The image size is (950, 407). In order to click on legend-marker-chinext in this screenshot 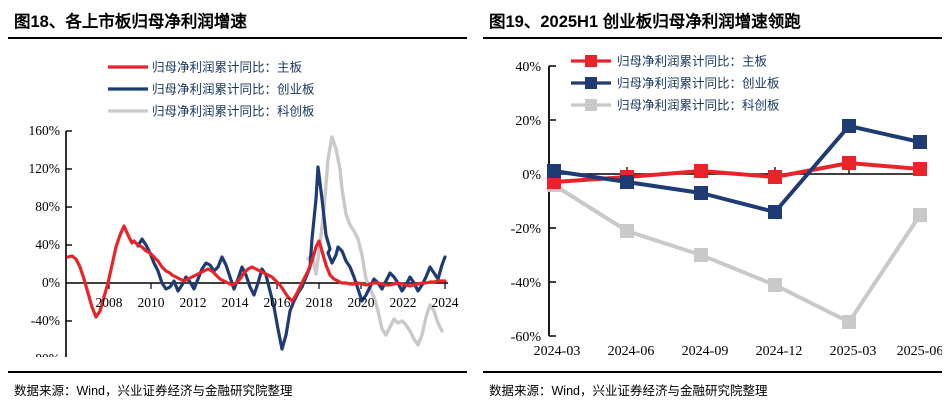, I will do `click(591, 83)`.